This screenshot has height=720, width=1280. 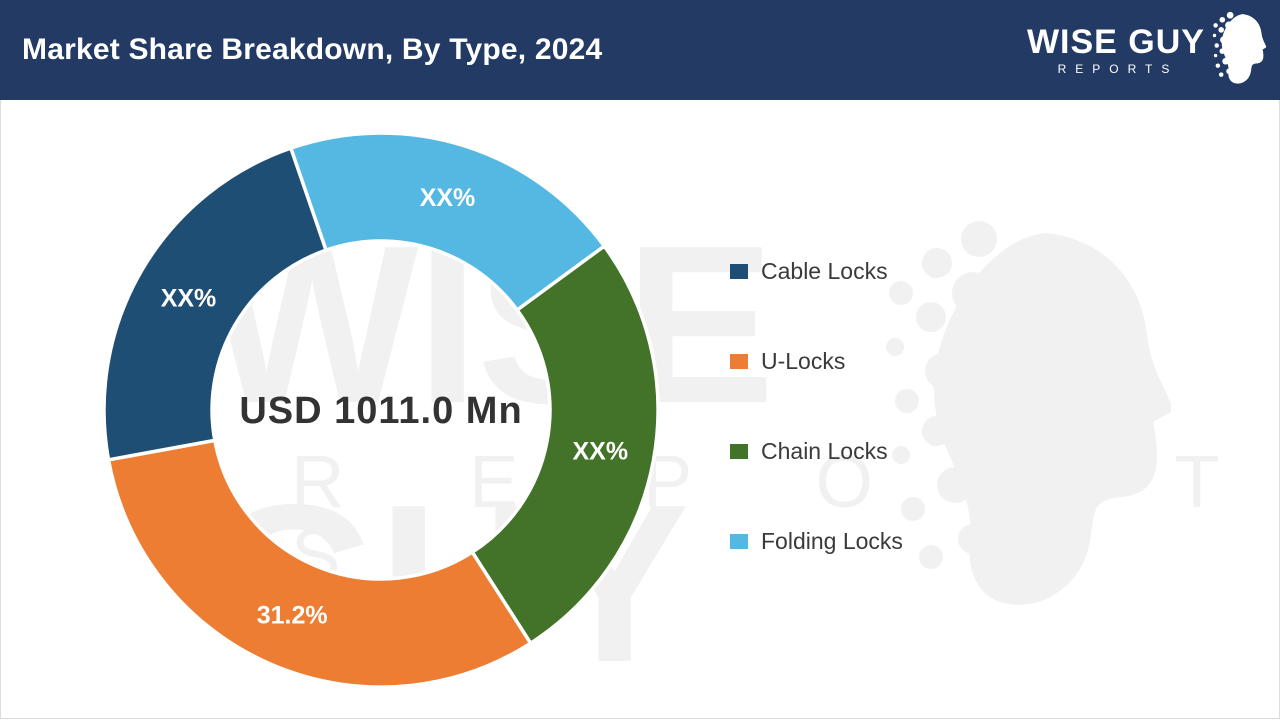 What do you see at coordinates (832, 540) in the screenshot?
I see `legend-label: Folding Locks` at bounding box center [832, 540].